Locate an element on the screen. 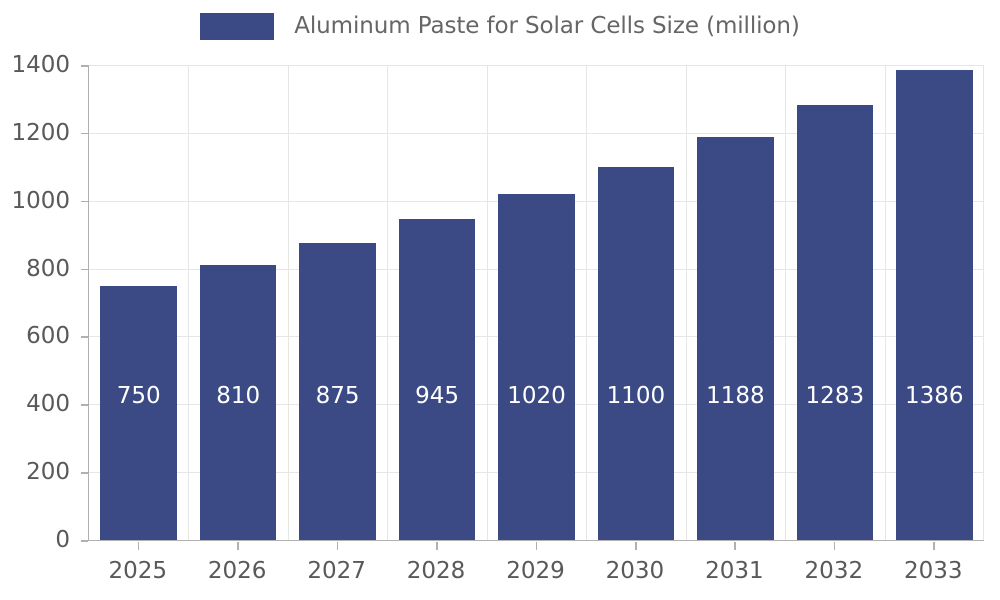  x-axis-tick-label: 2027 is located at coordinates (336, 571).